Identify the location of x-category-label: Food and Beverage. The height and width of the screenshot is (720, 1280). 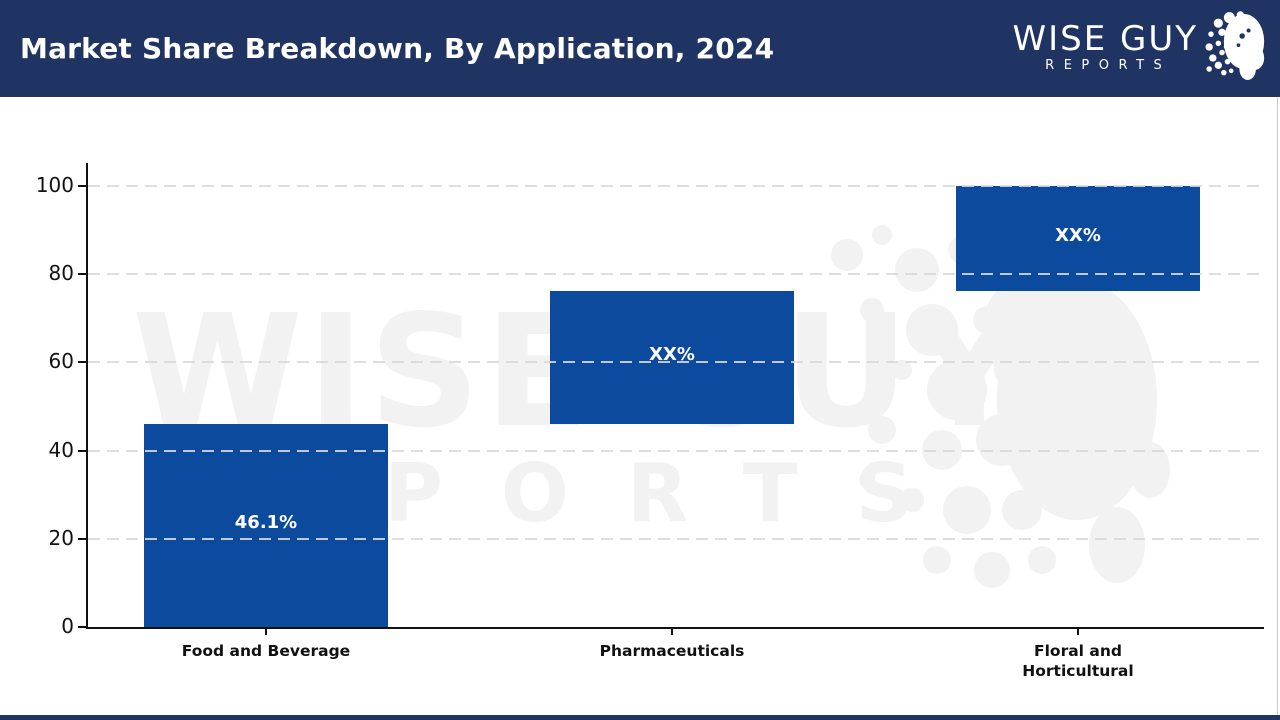
(266, 651).